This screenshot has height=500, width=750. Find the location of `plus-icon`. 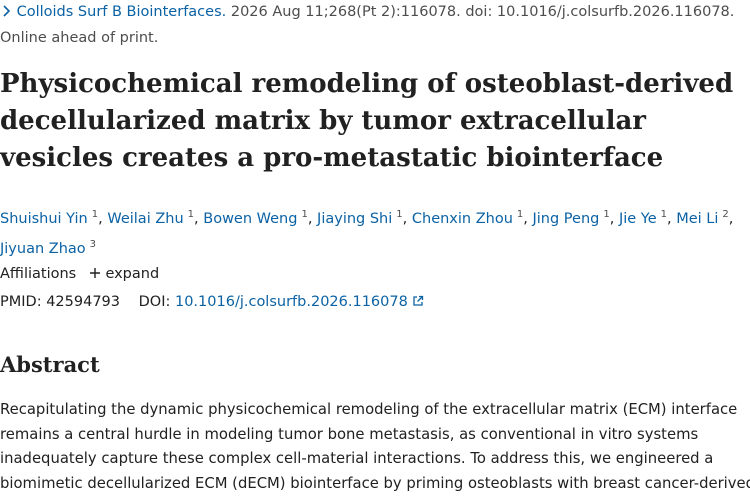

plus-icon is located at coordinates (94, 273).